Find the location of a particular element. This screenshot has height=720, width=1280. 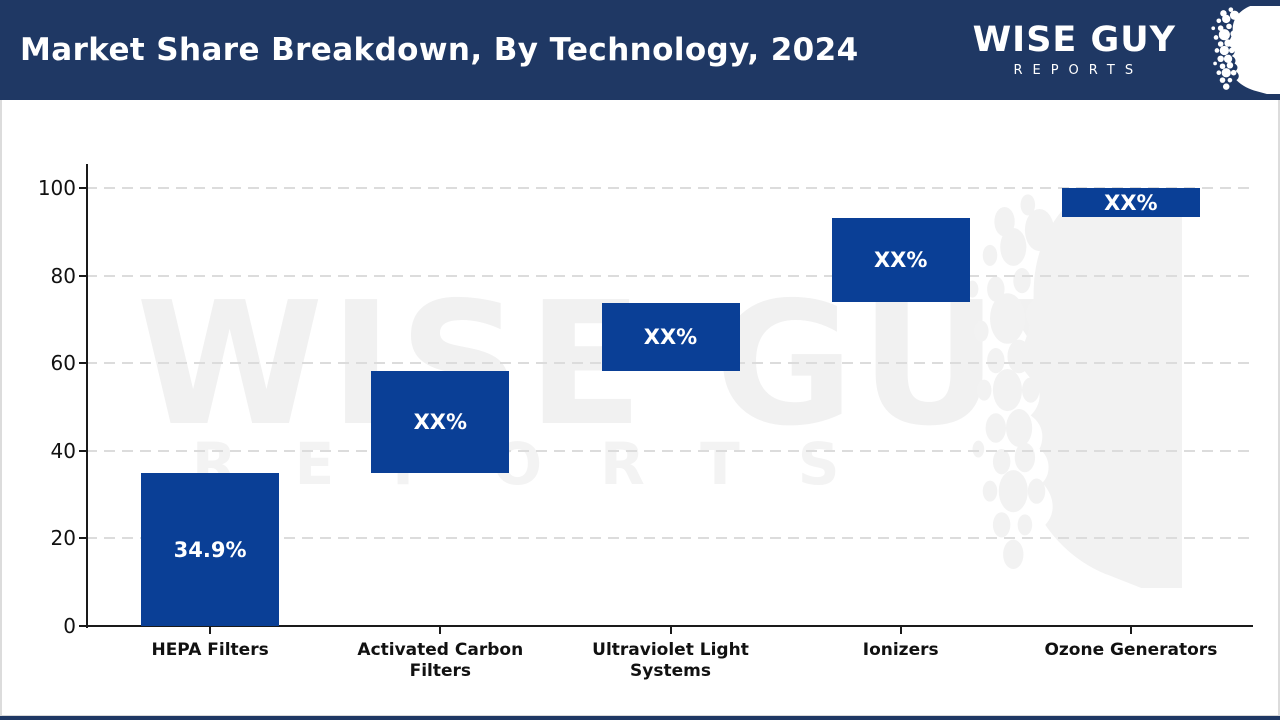

category-label-2: Ultraviolet Light Systems is located at coordinates (671, 661).